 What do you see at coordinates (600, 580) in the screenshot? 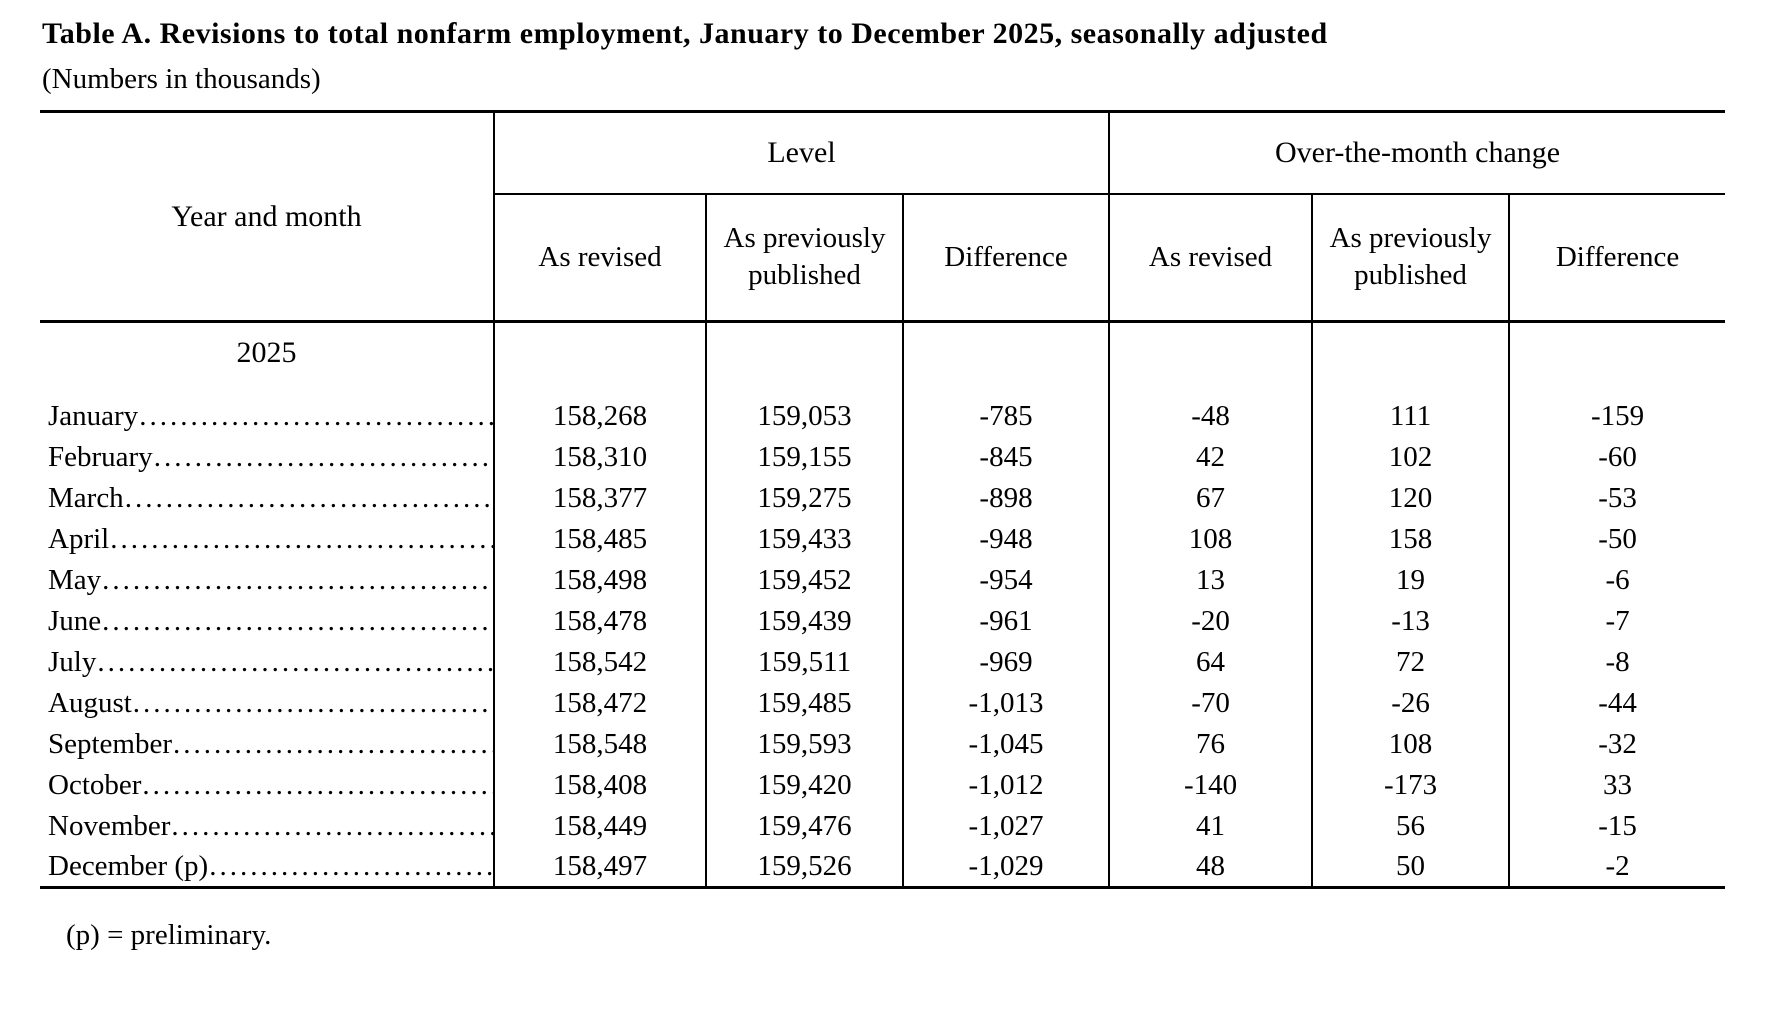
I see `level-as-revised-cell: 158,498` at bounding box center [600, 580].